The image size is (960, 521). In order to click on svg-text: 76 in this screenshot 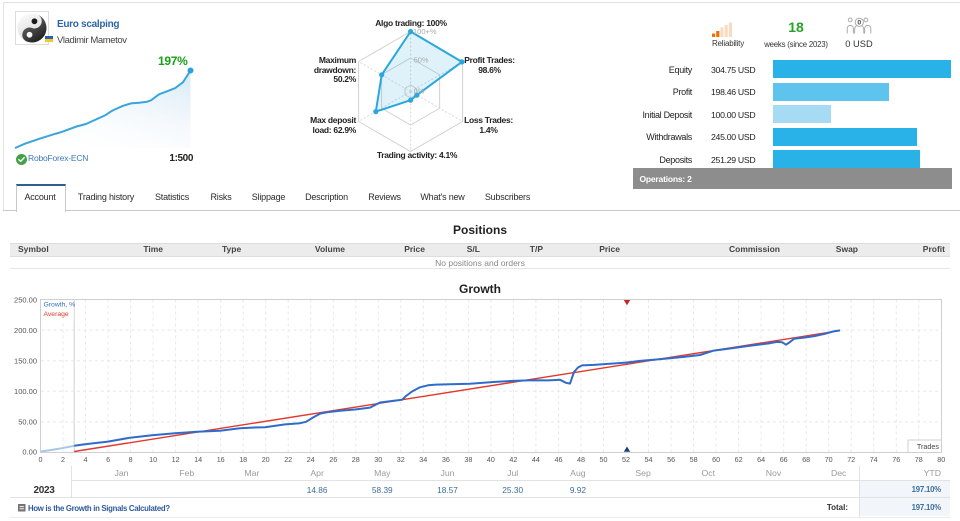, I will do `click(896, 459)`.